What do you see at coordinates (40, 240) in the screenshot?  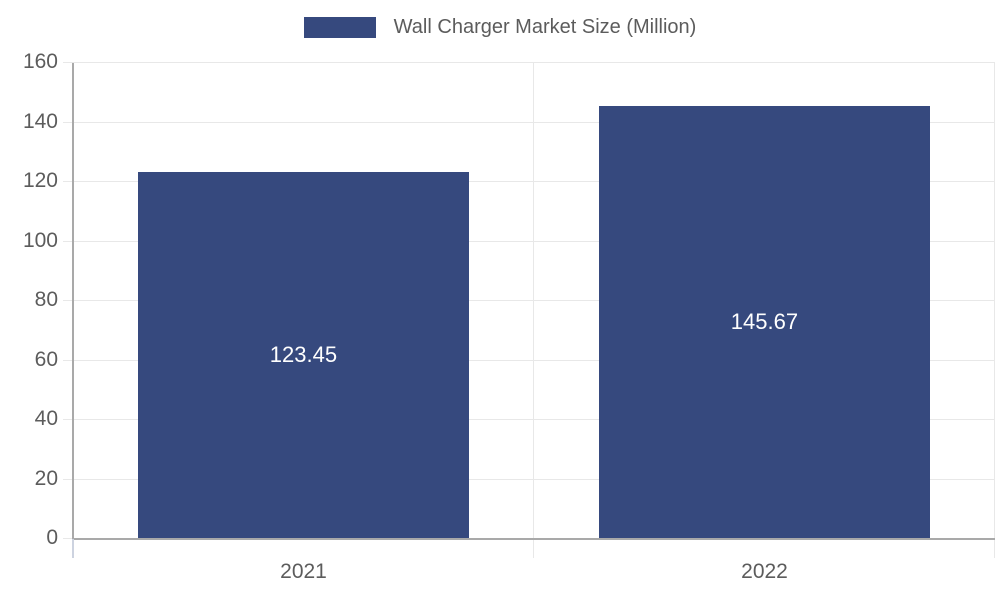 I see `y-tick-label: 100` at bounding box center [40, 240].